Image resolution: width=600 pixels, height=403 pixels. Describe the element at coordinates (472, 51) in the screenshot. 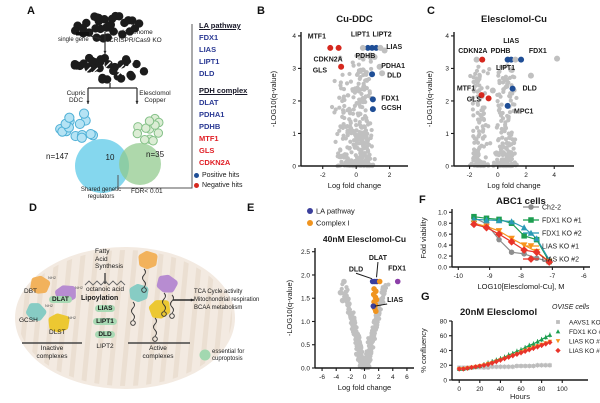

I see `svg-text: CDKN2A` at that location.